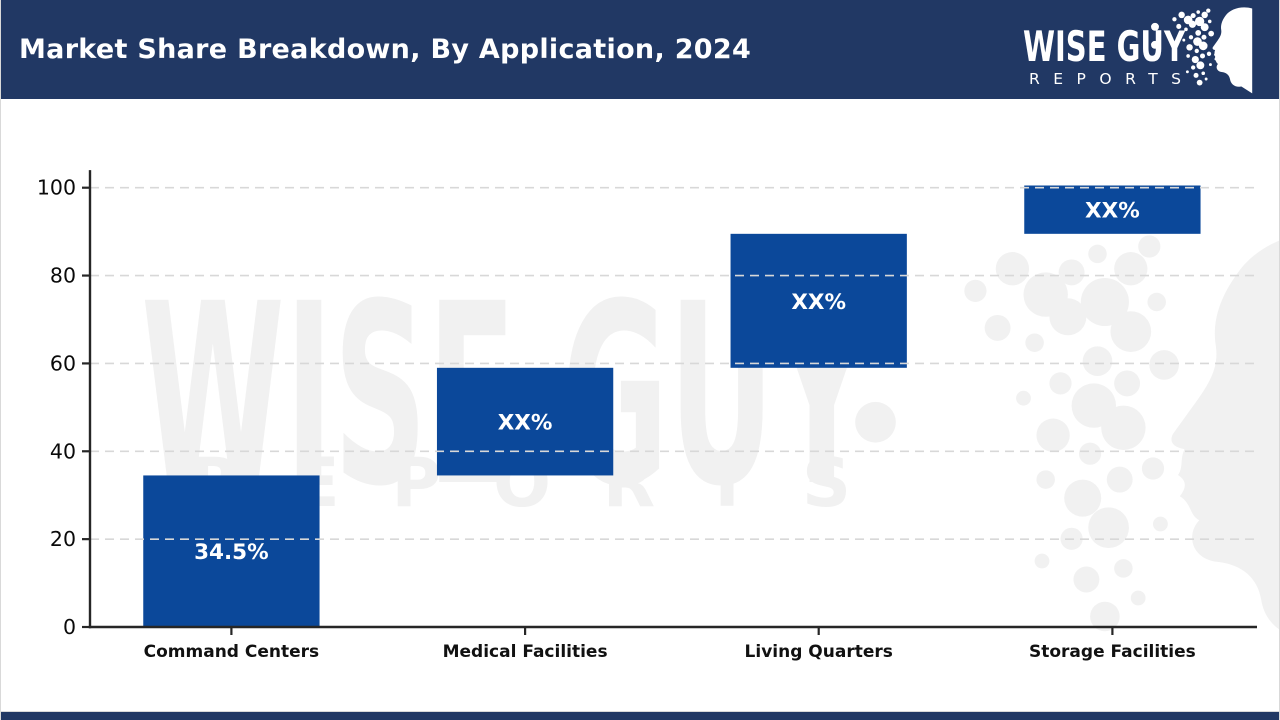 The image size is (1280, 720). I want to click on y-tick-label-40: 40, so click(63, 451).